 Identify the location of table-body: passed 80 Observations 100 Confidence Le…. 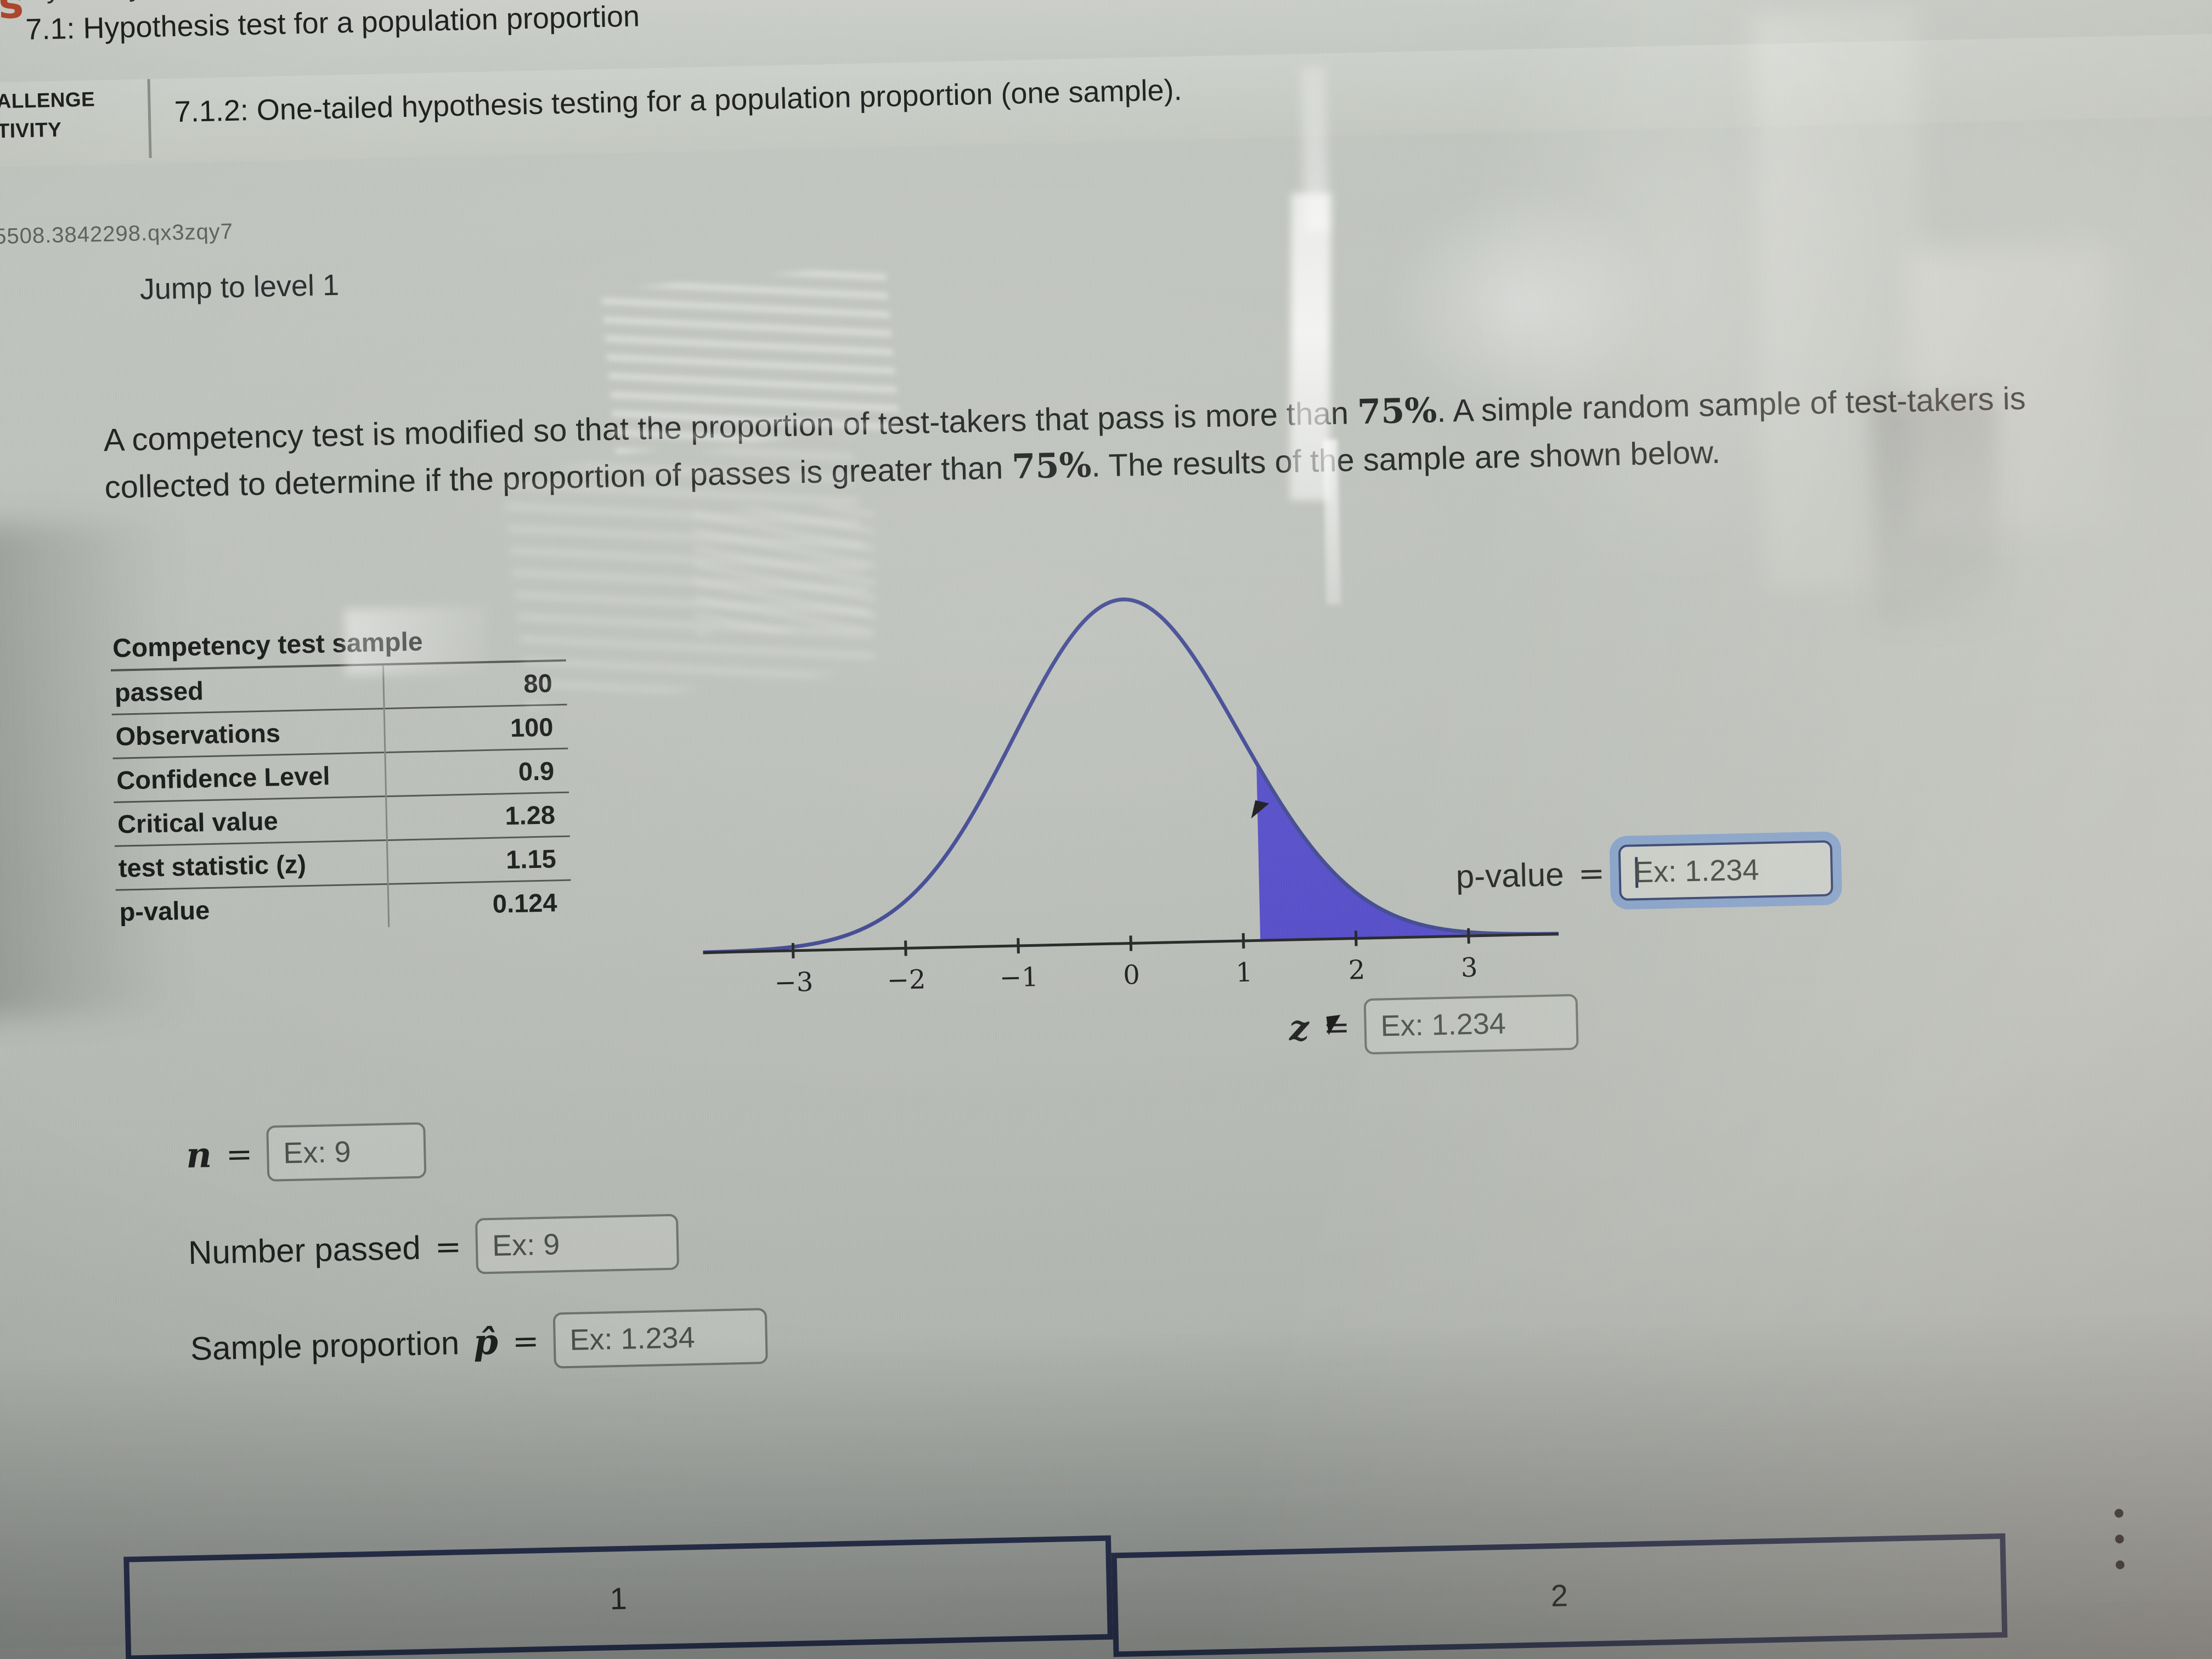
(341, 797).